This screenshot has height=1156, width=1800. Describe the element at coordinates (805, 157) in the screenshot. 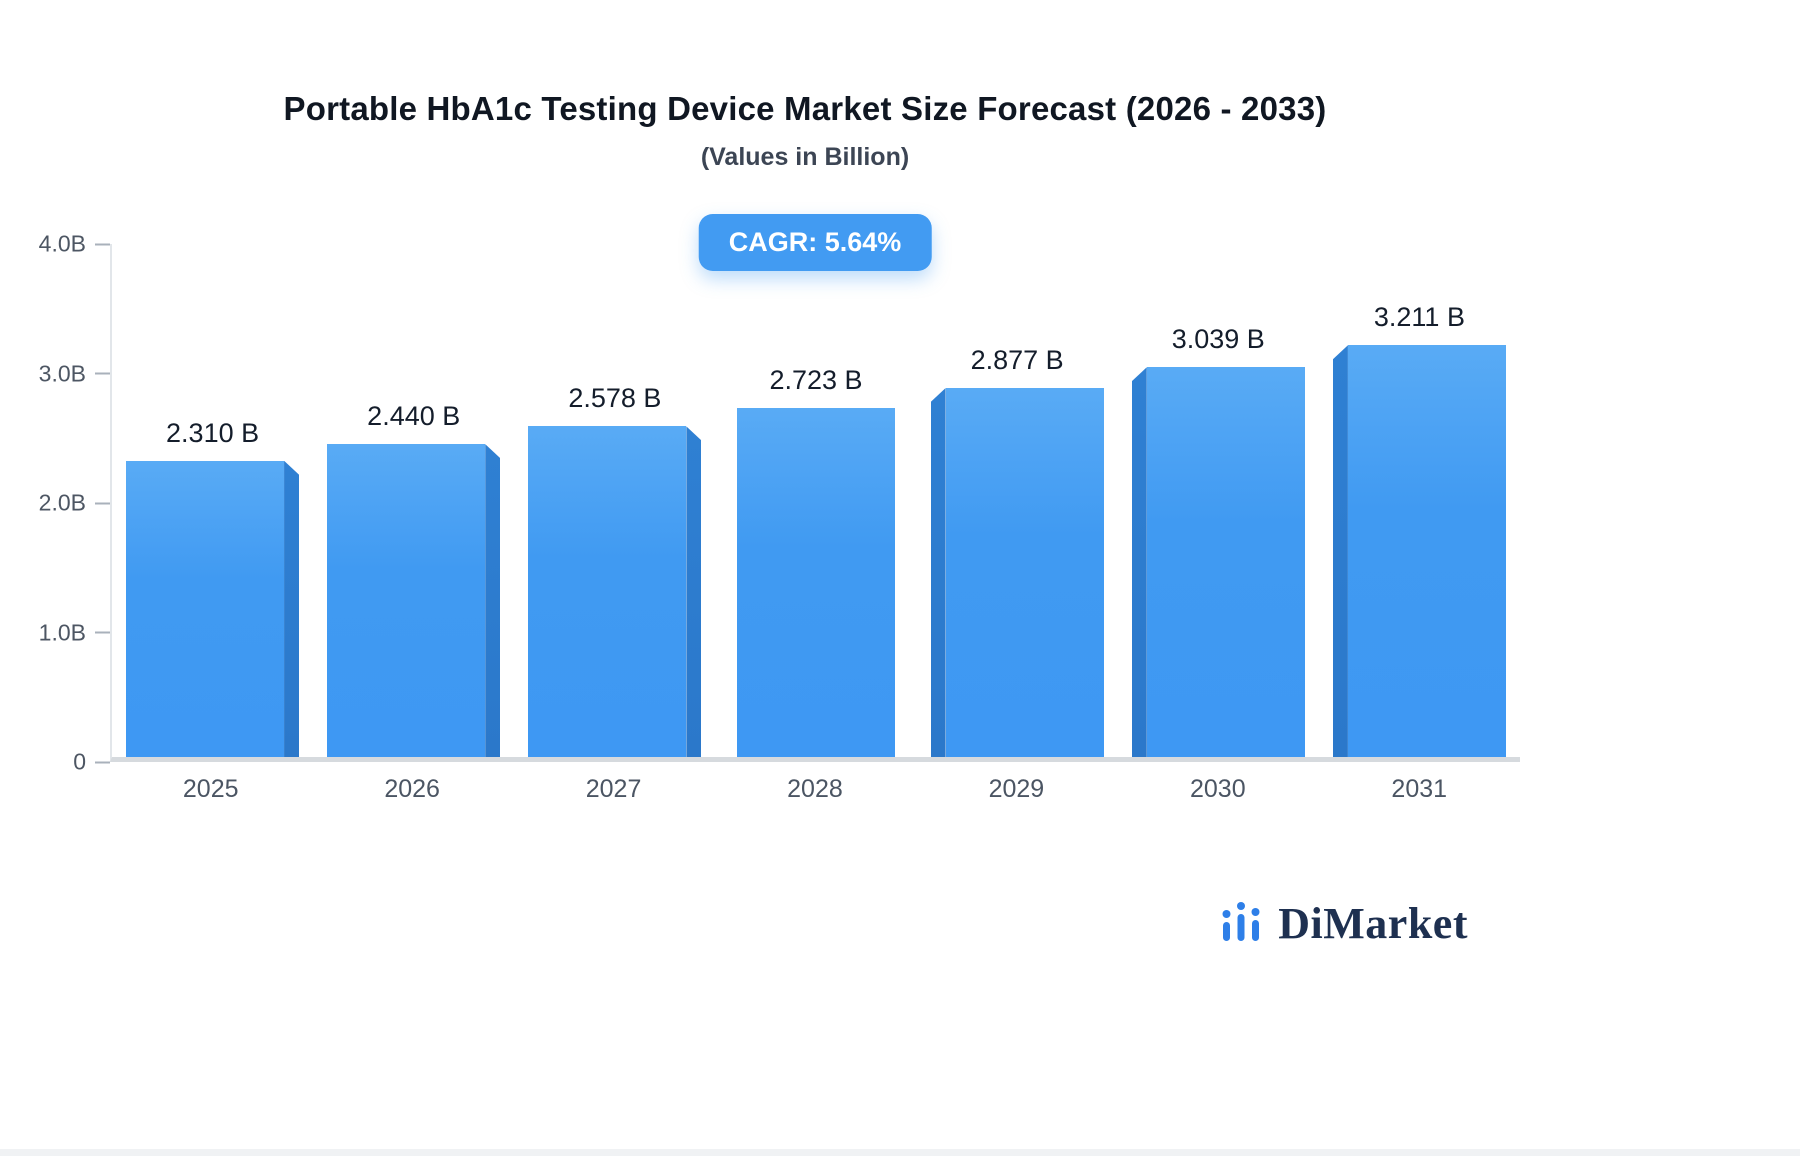

I see `chart-subtitle: (Values in Billion)` at that location.